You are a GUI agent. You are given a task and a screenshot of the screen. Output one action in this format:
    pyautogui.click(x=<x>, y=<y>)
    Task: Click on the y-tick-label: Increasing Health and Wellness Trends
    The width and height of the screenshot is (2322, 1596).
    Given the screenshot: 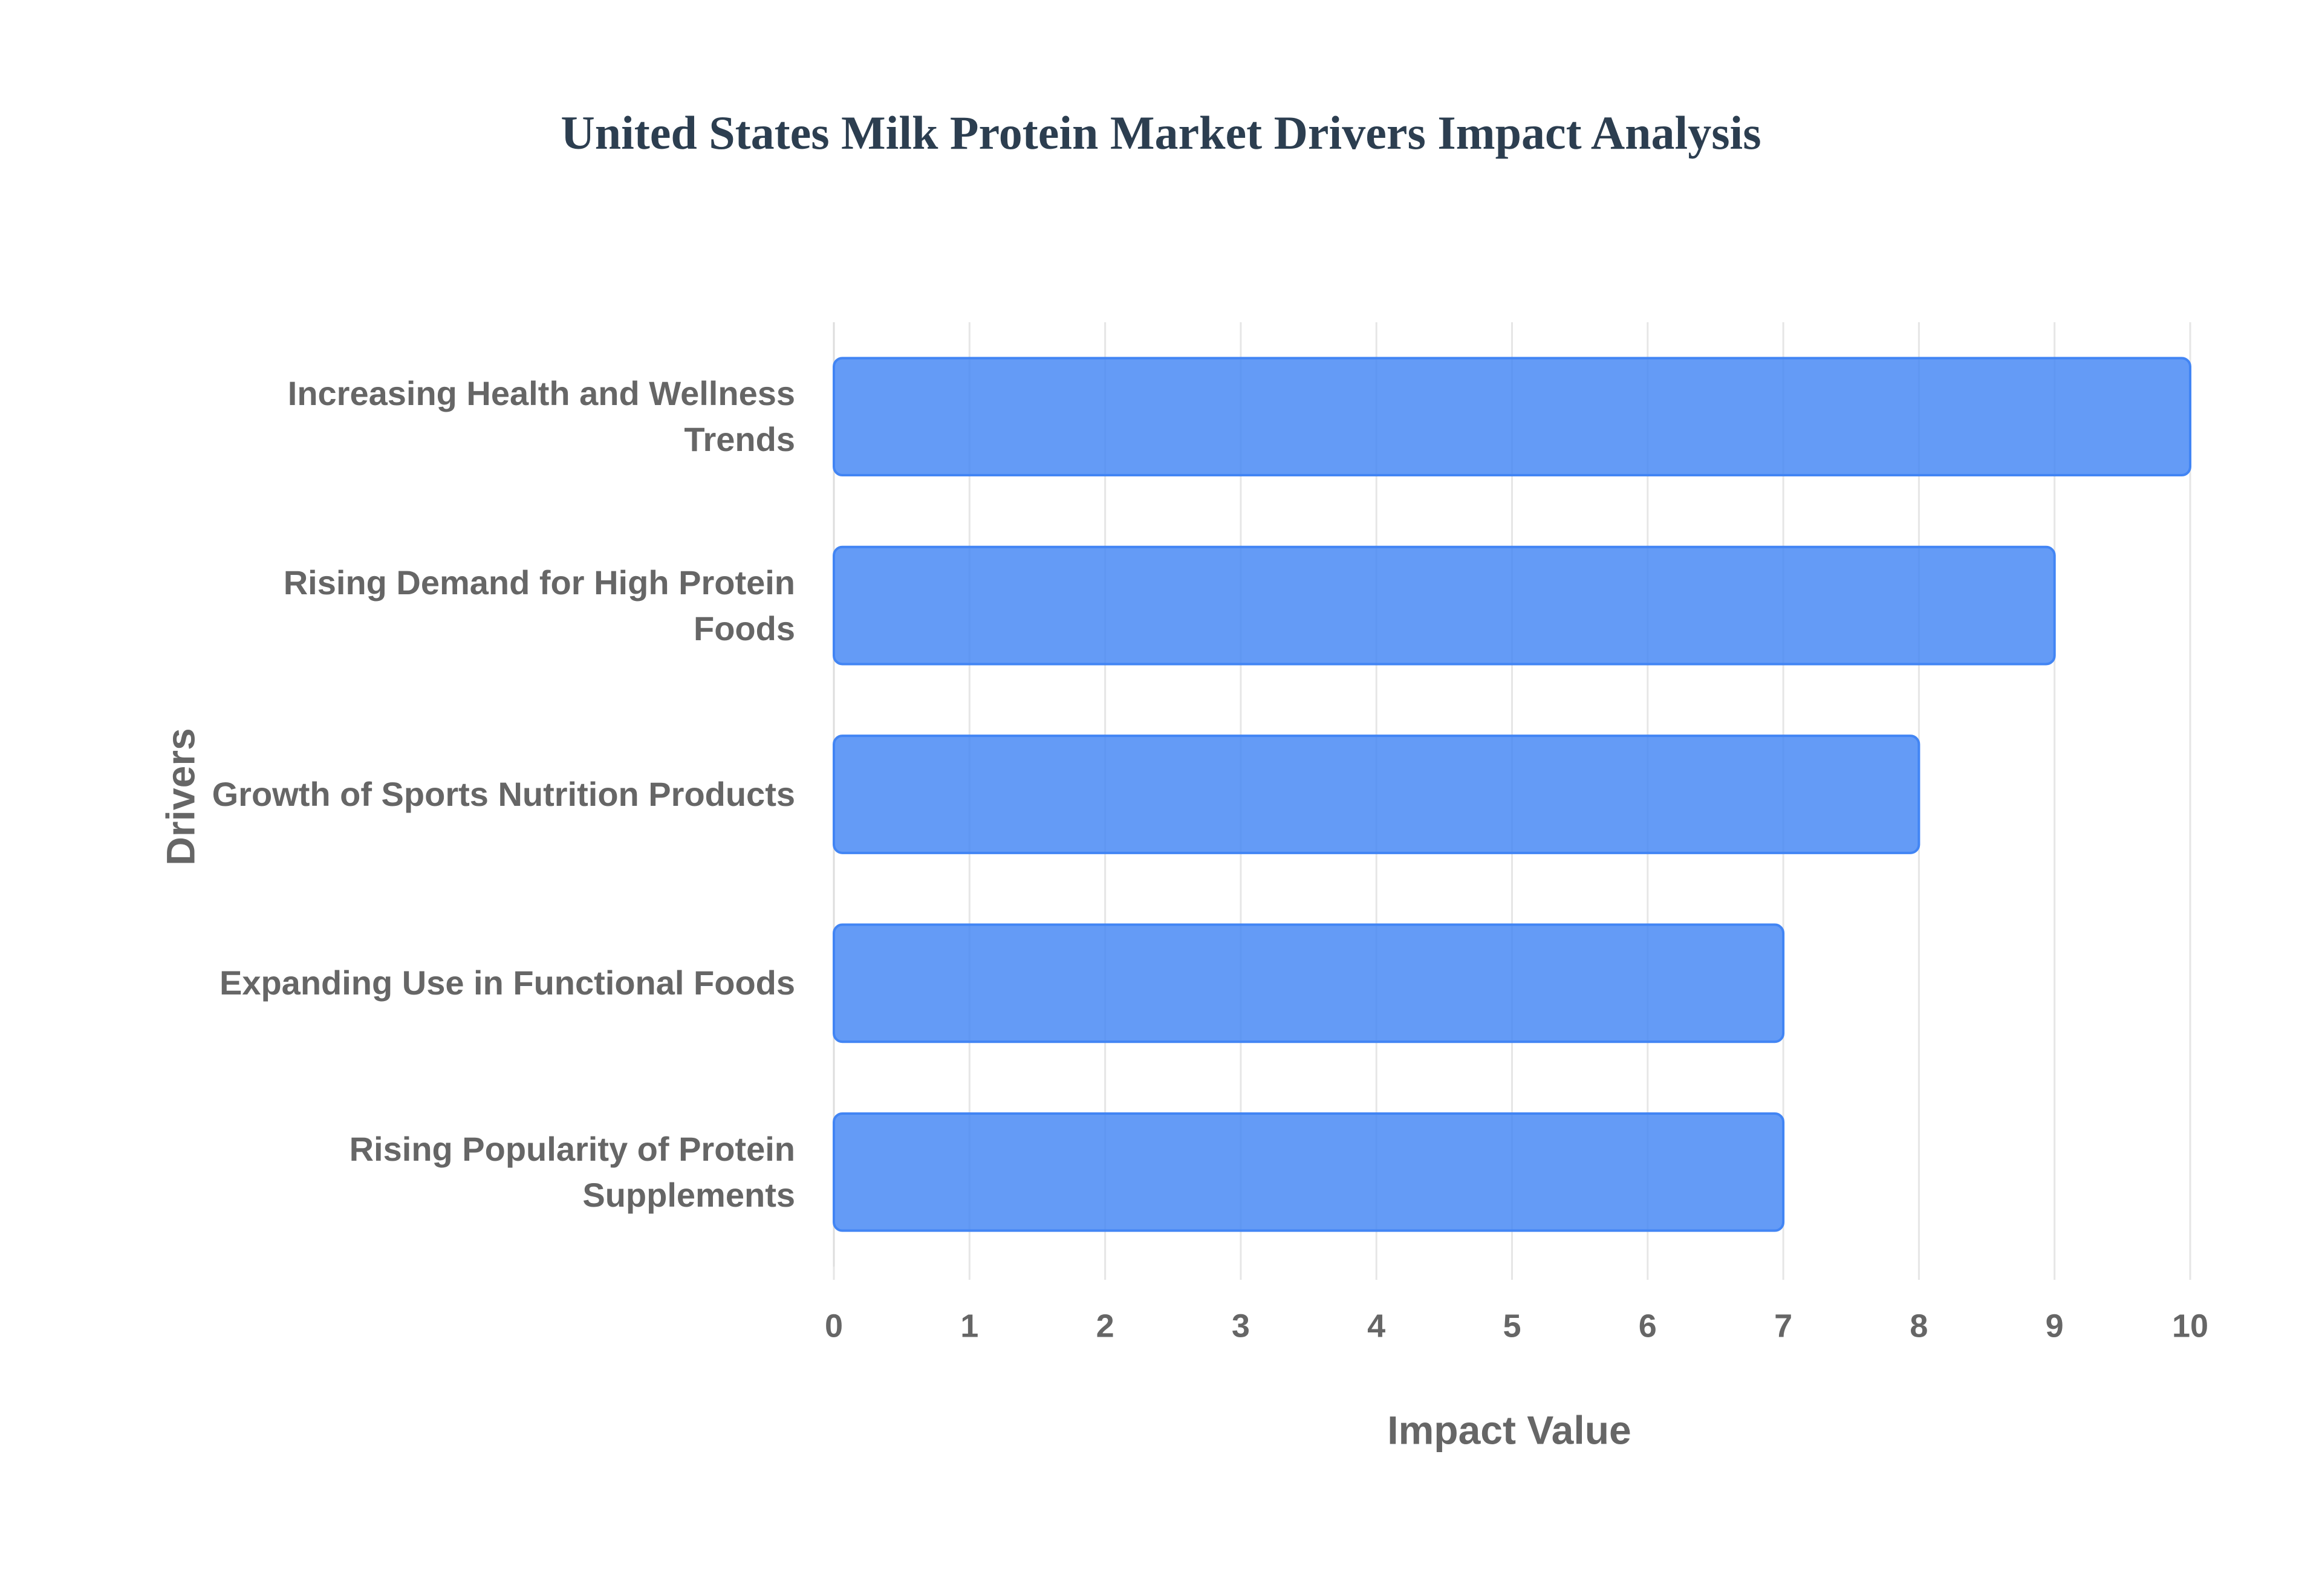 What is the action you would take?
    pyautogui.click(x=541, y=416)
    